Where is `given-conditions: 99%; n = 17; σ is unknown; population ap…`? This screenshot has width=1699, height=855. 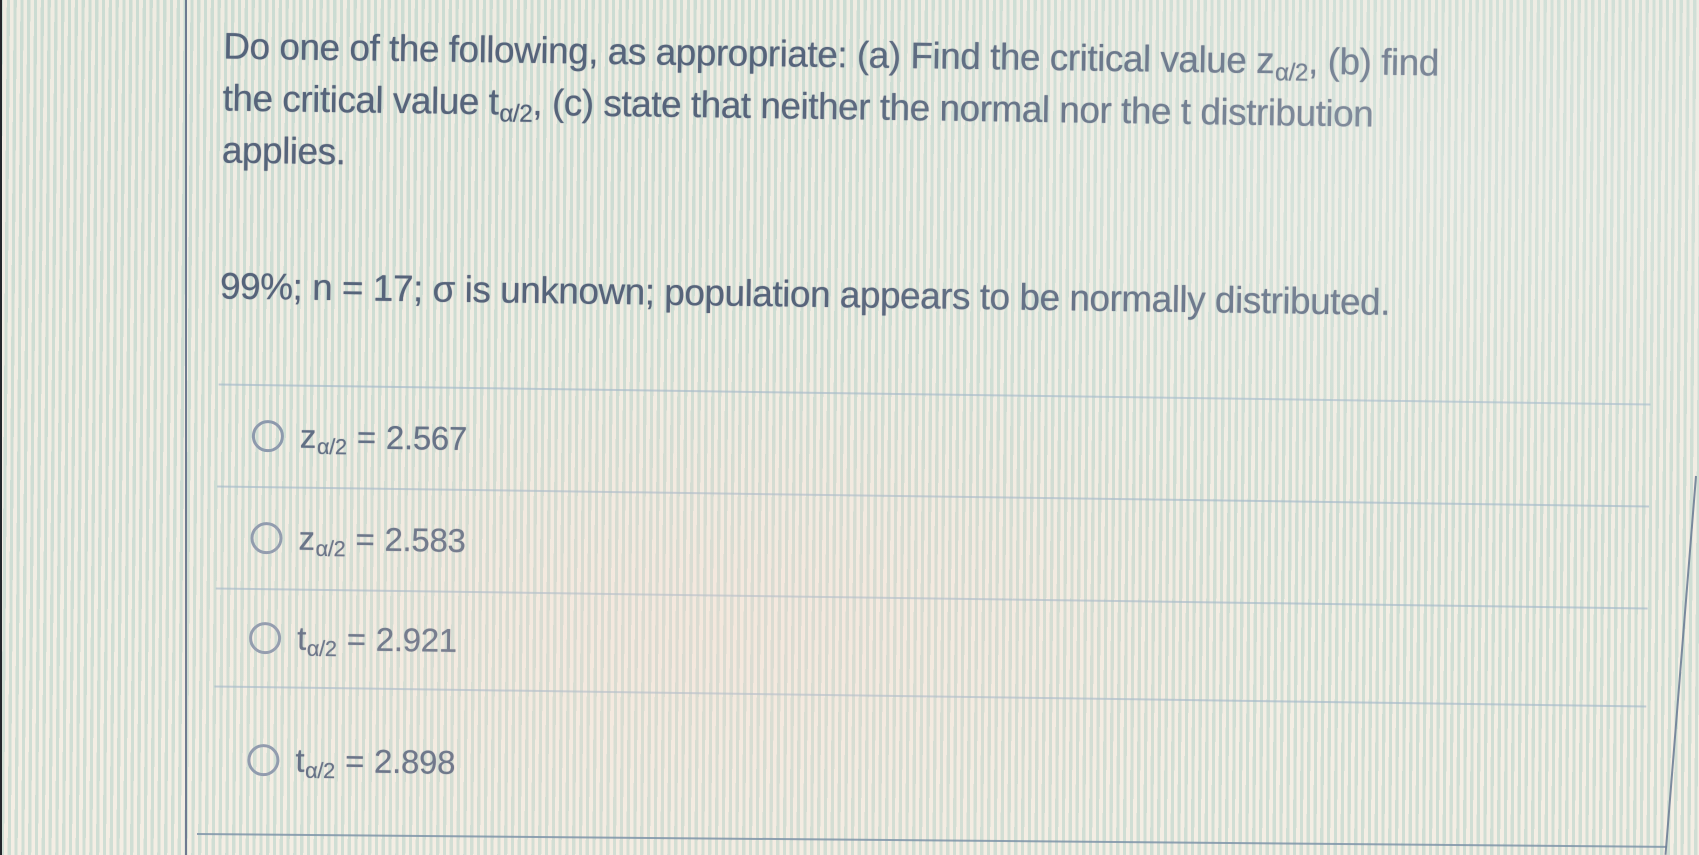
given-conditions: 99%; n = 17; σ is unknown; population ap… is located at coordinates (805, 294).